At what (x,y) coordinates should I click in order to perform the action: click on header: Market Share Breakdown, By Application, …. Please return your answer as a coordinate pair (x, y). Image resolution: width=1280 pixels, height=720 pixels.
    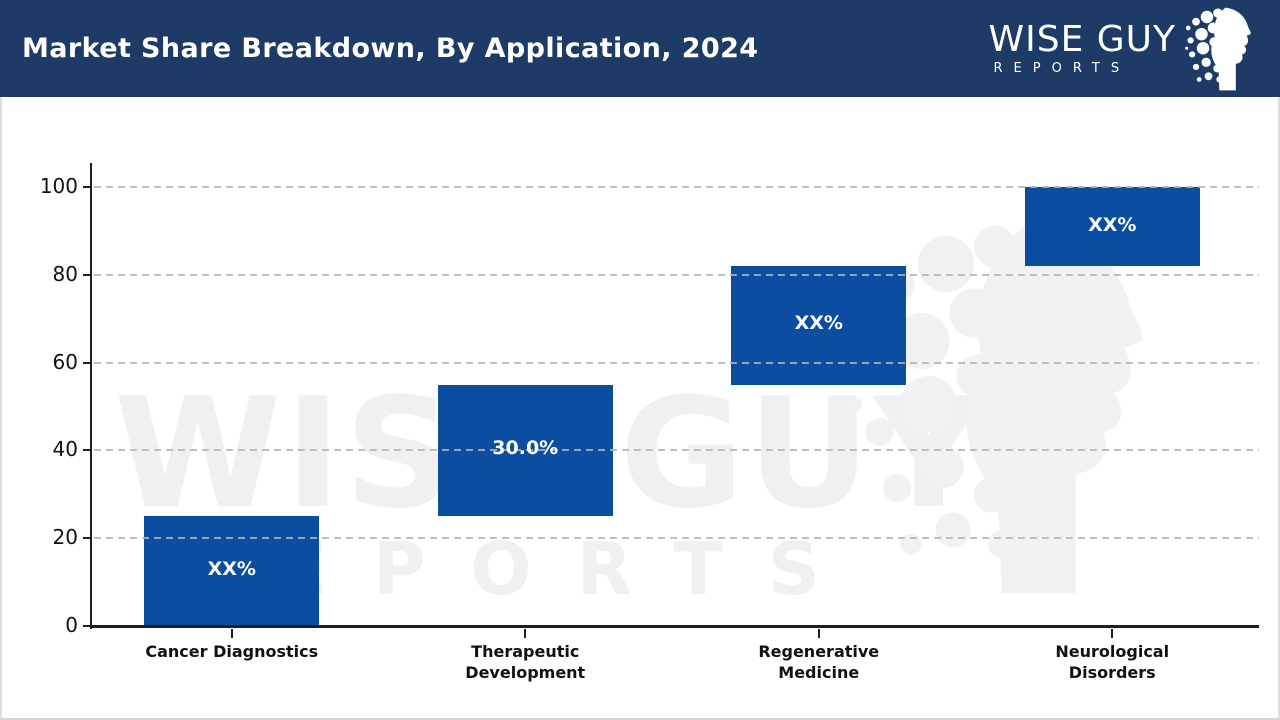
    Looking at the image, I should click on (640, 48).